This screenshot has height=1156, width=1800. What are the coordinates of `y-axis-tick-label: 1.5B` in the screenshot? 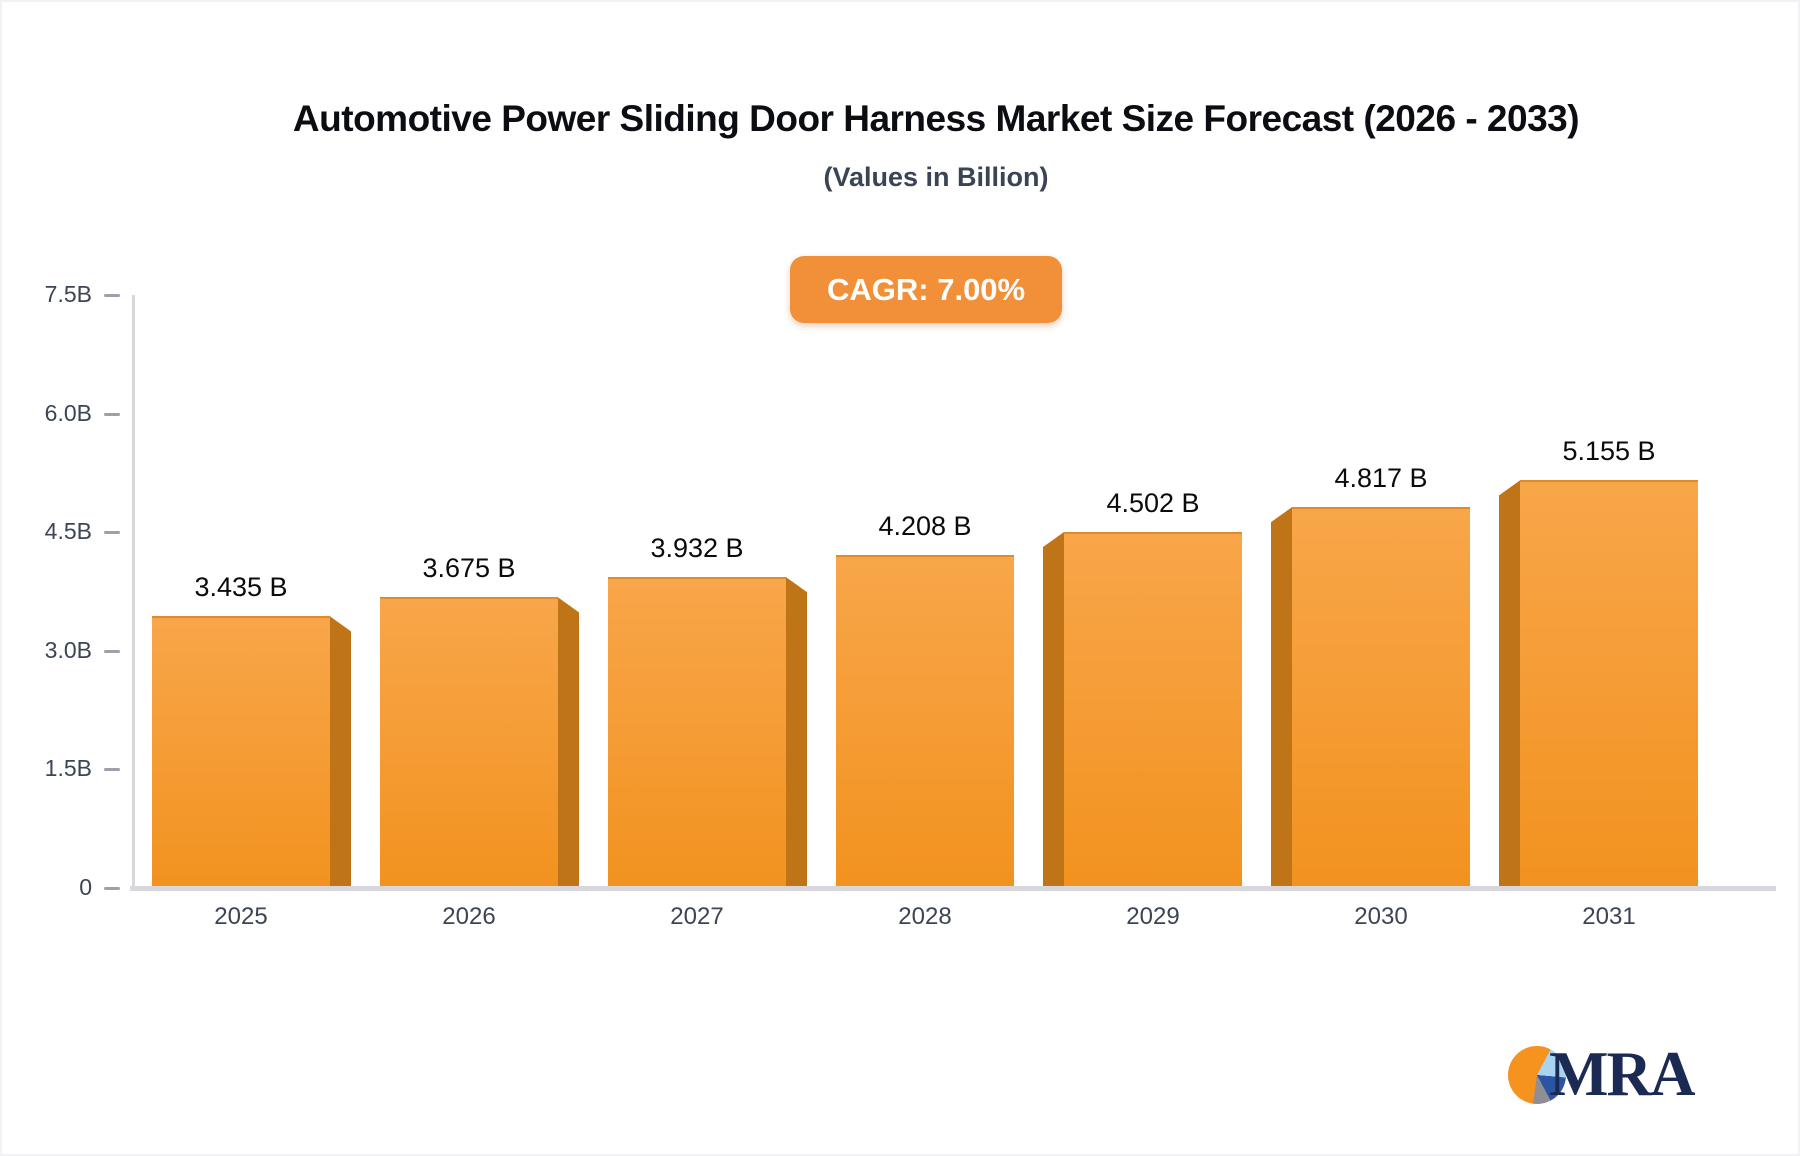 It's located at (68, 768).